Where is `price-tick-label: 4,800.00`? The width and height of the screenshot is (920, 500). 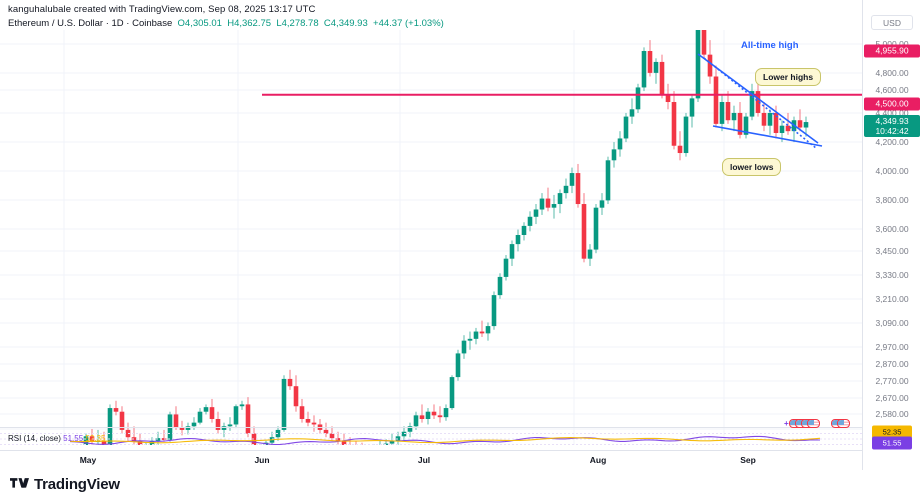
price-tick-label: 4,800.00 is located at coordinates (892, 73).